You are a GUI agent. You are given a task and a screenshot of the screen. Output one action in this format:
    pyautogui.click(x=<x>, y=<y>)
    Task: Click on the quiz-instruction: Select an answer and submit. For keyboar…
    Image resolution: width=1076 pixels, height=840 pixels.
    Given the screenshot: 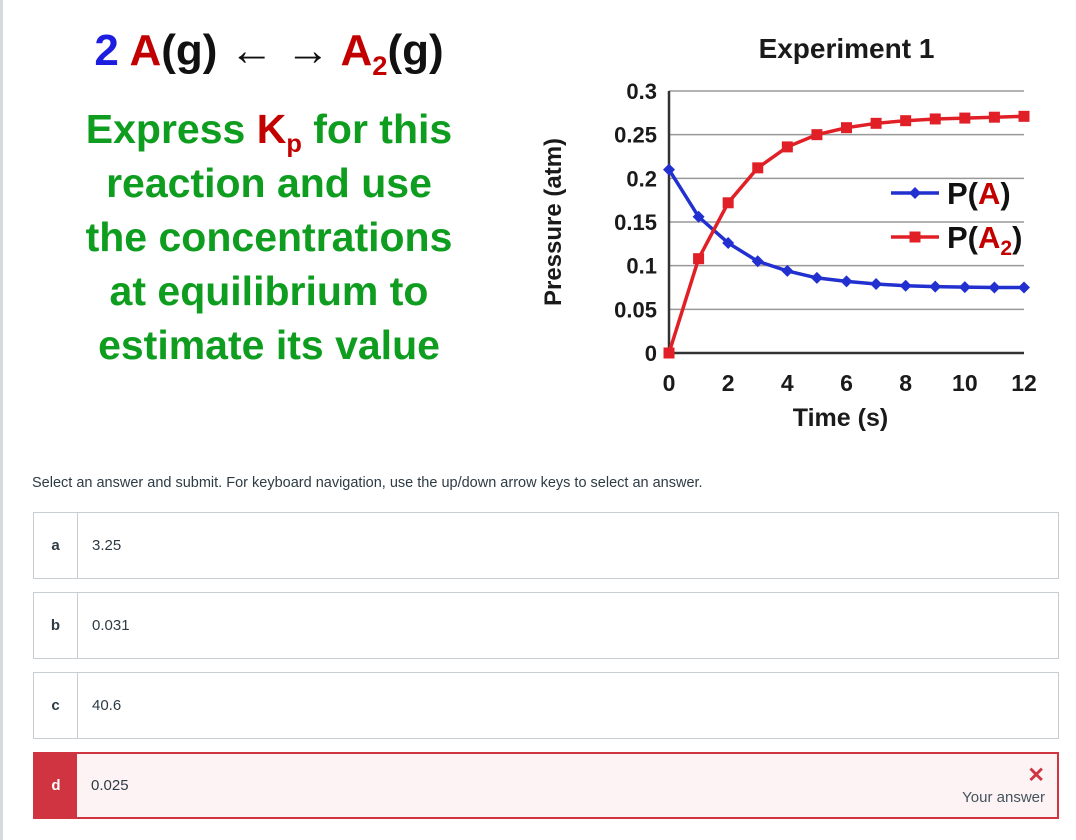 What is the action you would take?
    pyautogui.click(x=367, y=483)
    